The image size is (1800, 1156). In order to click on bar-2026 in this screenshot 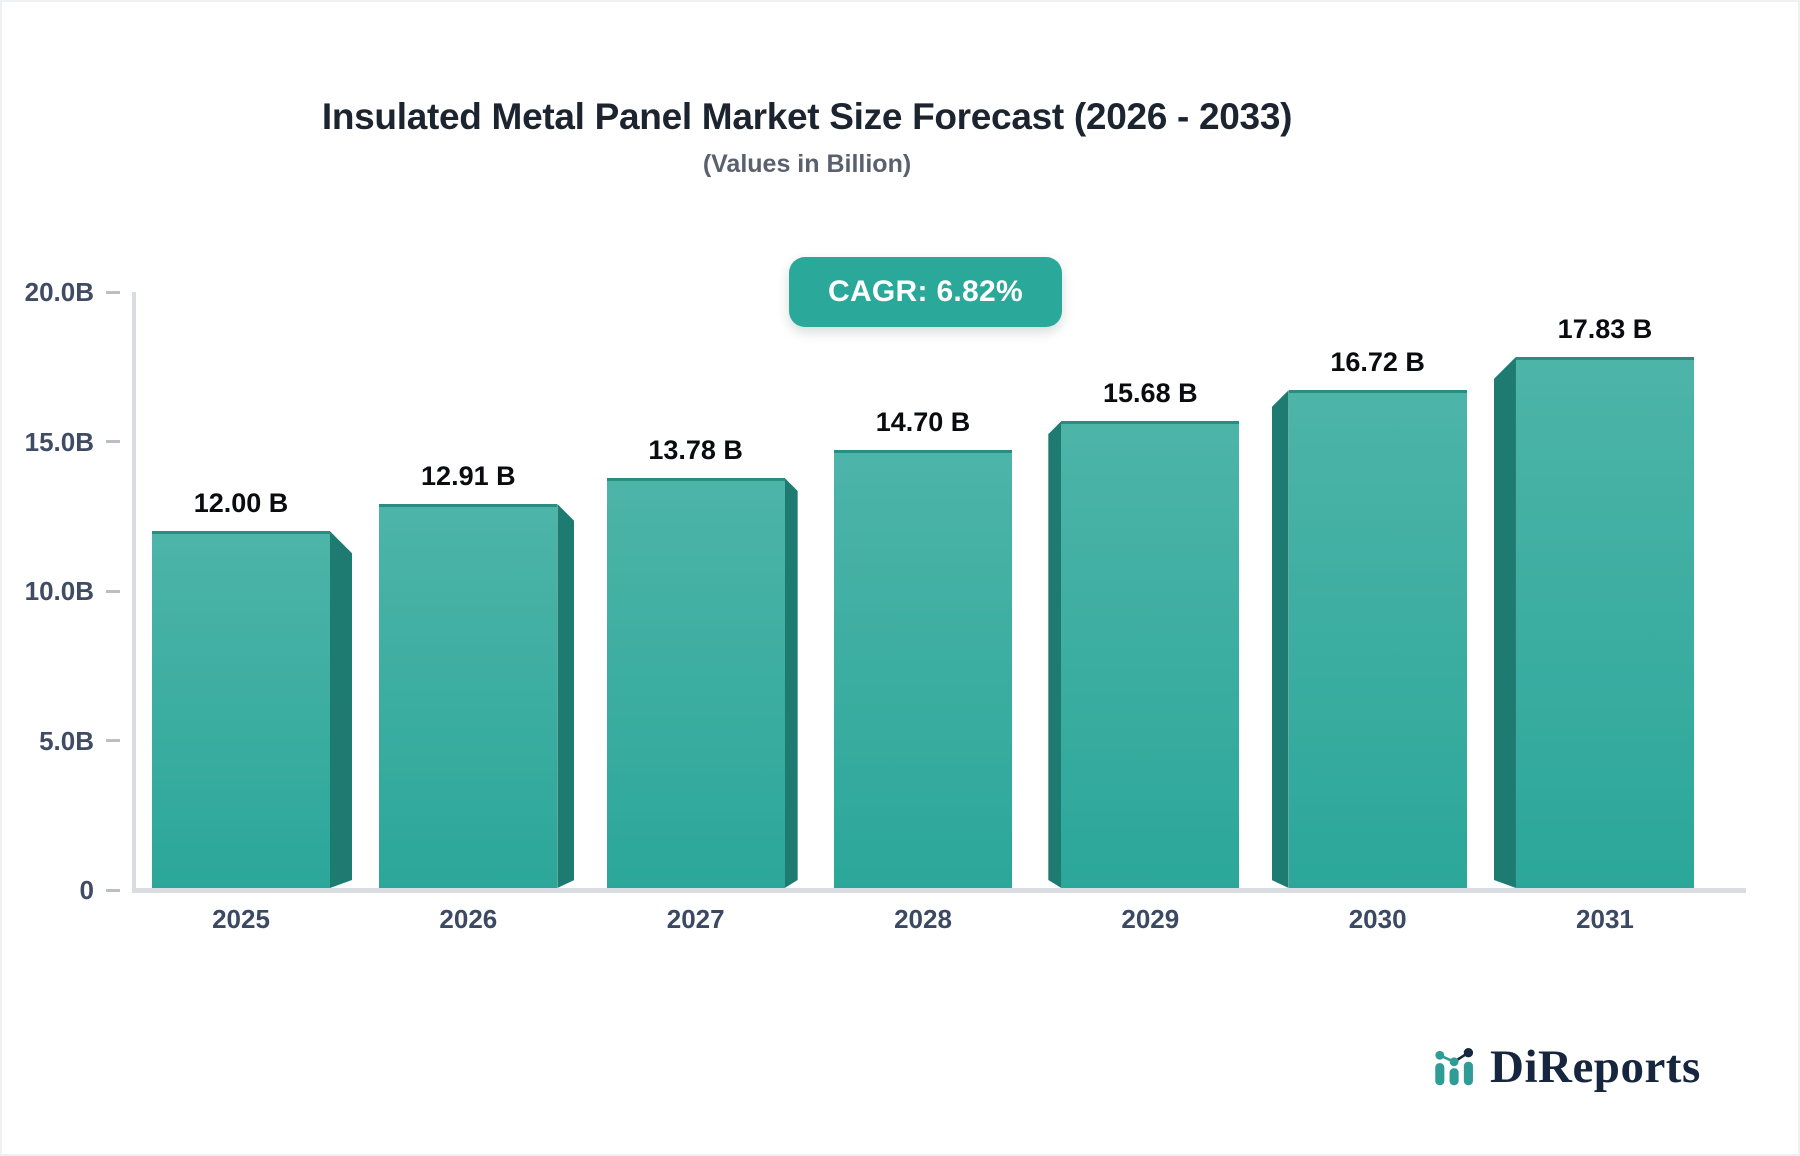, I will do `click(468, 695)`.